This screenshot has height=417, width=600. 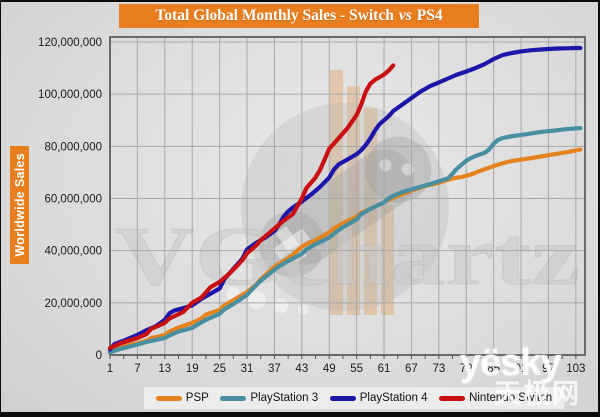 I want to click on frame-border-top, so click(x=300, y=1).